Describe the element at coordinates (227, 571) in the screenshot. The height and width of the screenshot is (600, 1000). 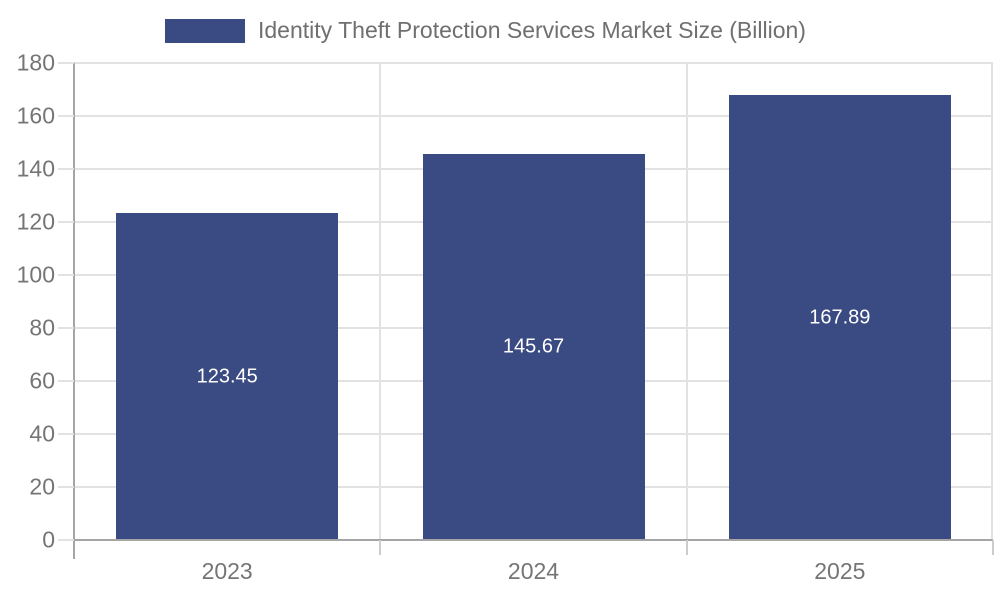
I see `x-tick-label-2023: 2023` at that location.